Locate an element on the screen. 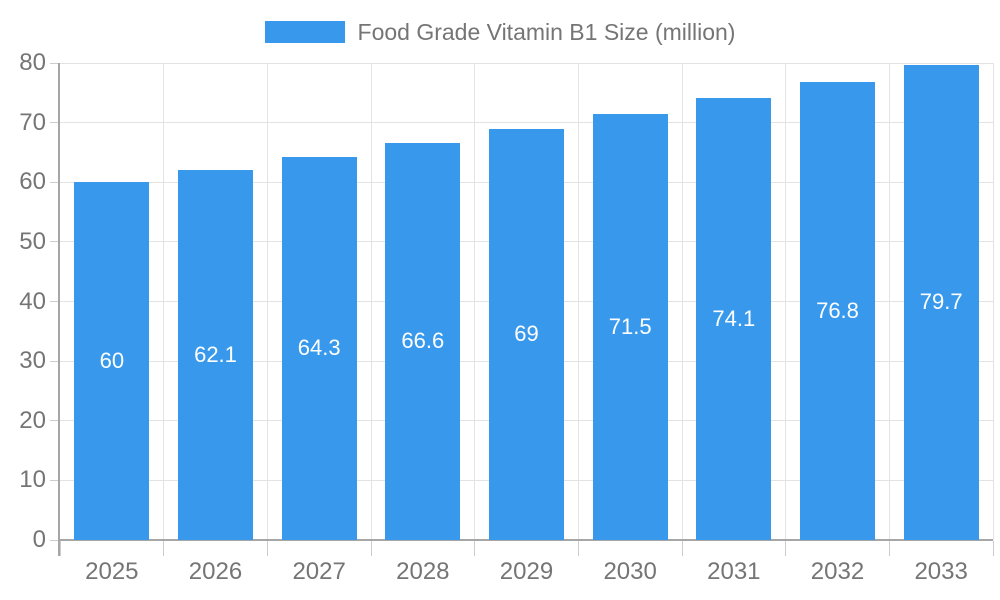 This screenshot has height=600, width=1000. y-axis-label: 30 is located at coordinates (32, 361).